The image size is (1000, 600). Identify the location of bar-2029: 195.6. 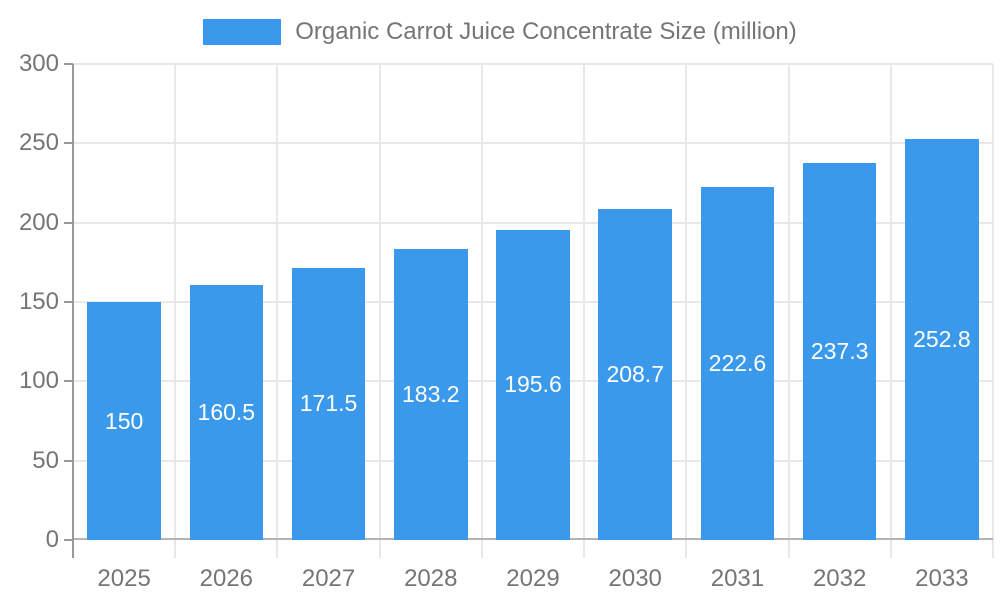
(533, 384).